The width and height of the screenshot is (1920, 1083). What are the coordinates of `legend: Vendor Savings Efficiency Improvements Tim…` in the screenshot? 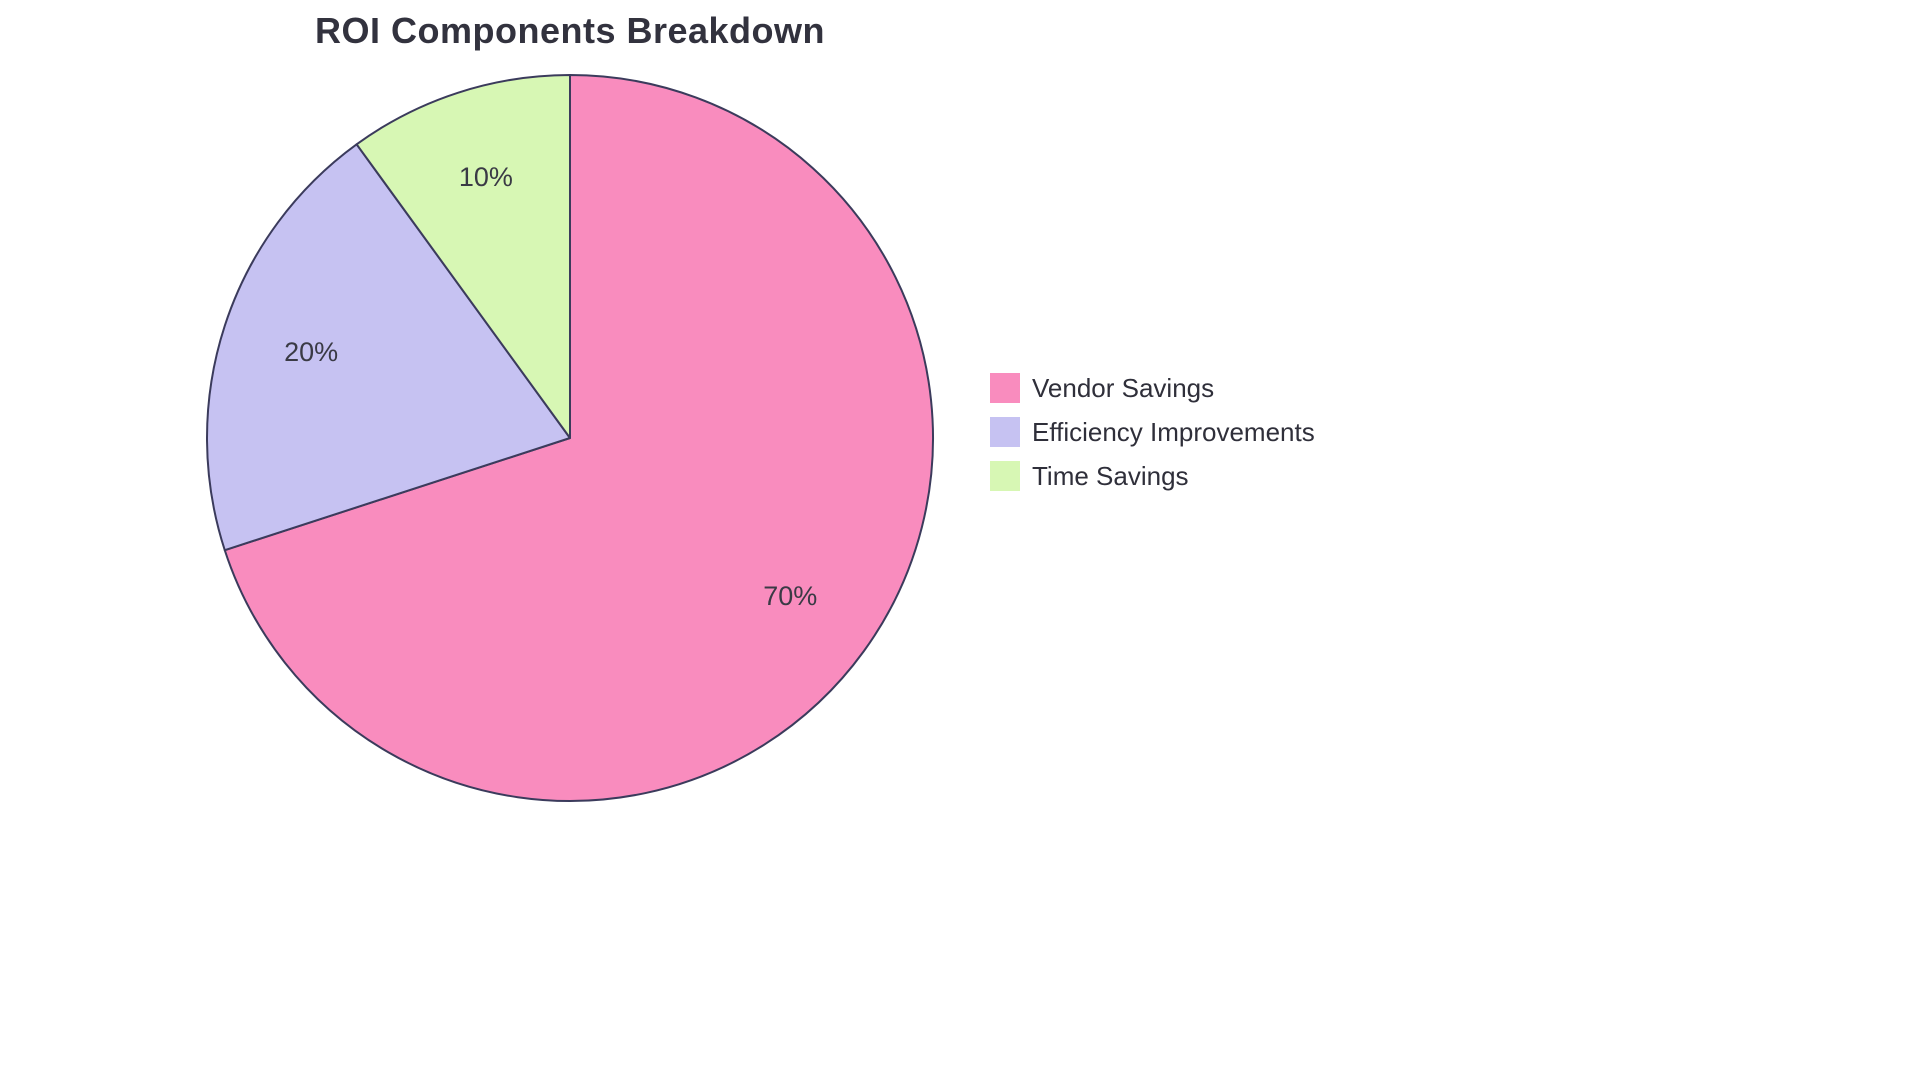 It's located at (1152, 439).